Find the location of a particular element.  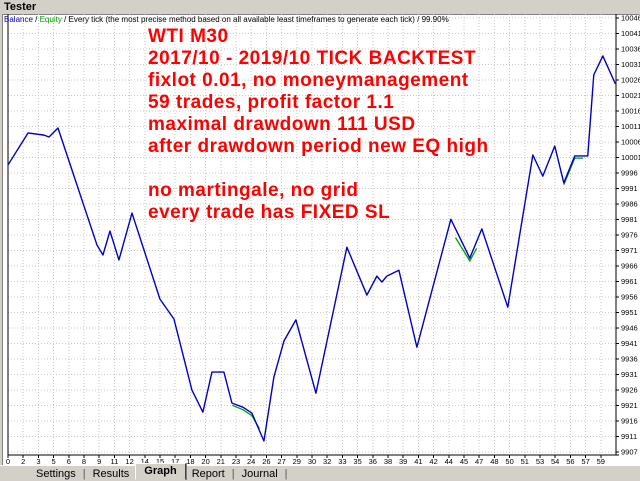

y-tick-label: 10011 is located at coordinates (630, 126).